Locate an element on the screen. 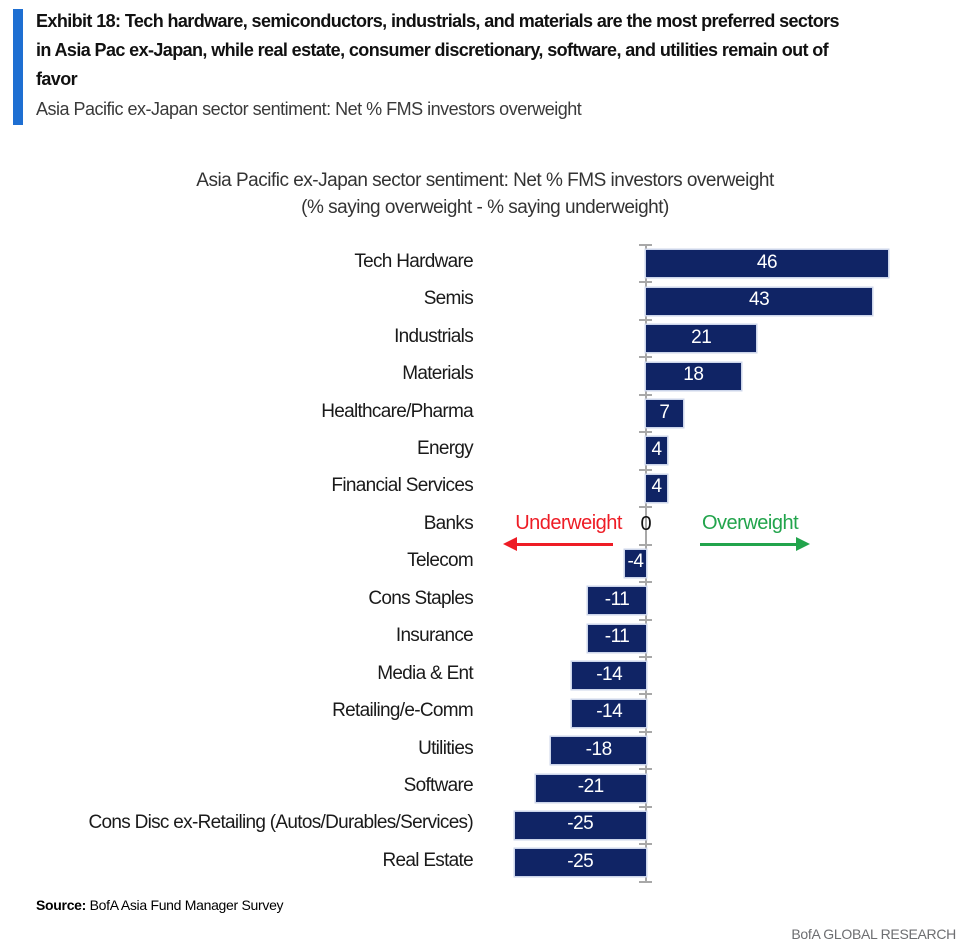 This screenshot has width=970, height=950. exhibit-title-line-3: favor is located at coordinates (57, 79).